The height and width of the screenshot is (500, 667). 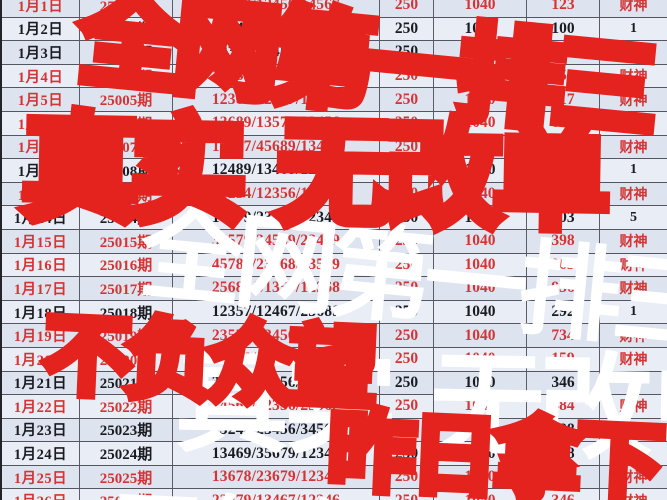 What do you see at coordinates (563, 265) in the screenshot?
I see `cell-result: 963` at bounding box center [563, 265].